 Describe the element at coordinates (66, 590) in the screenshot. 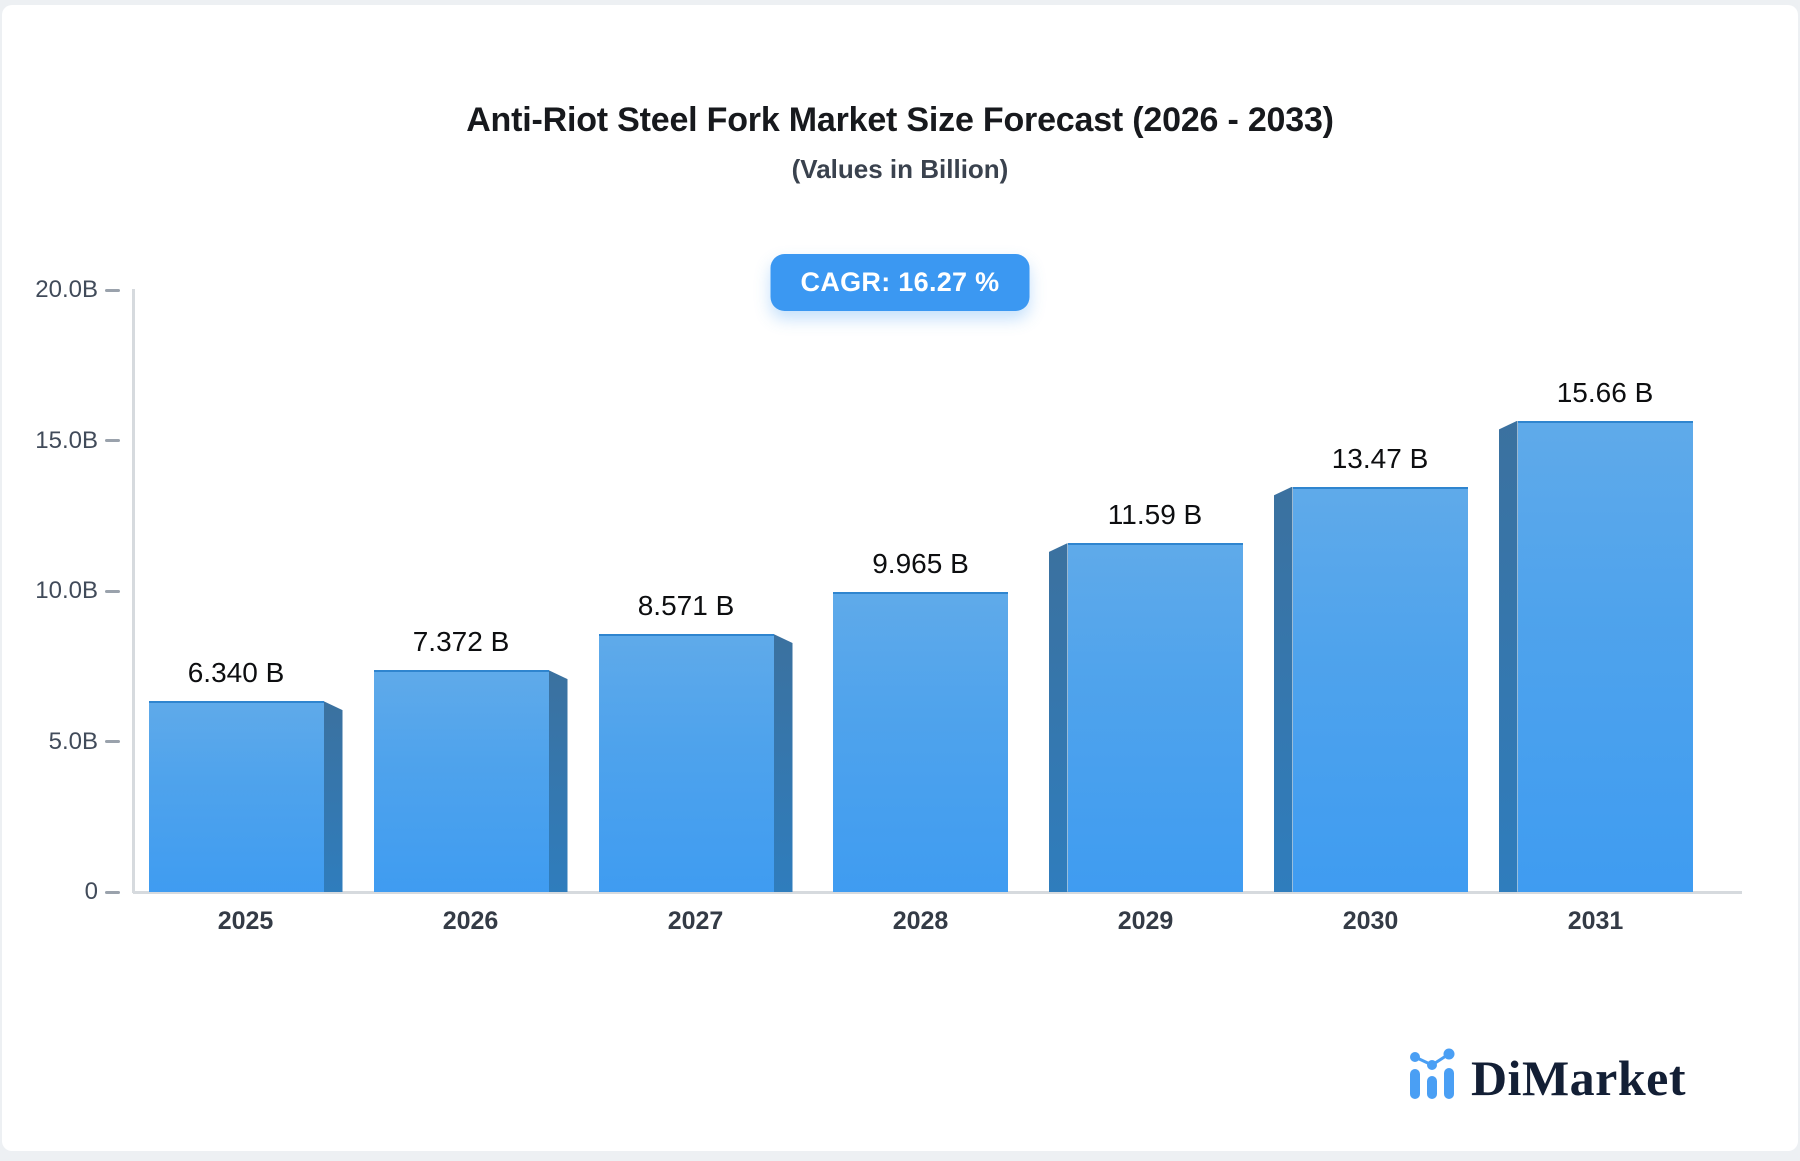

I see `y-tick-label: 10.0B` at that location.